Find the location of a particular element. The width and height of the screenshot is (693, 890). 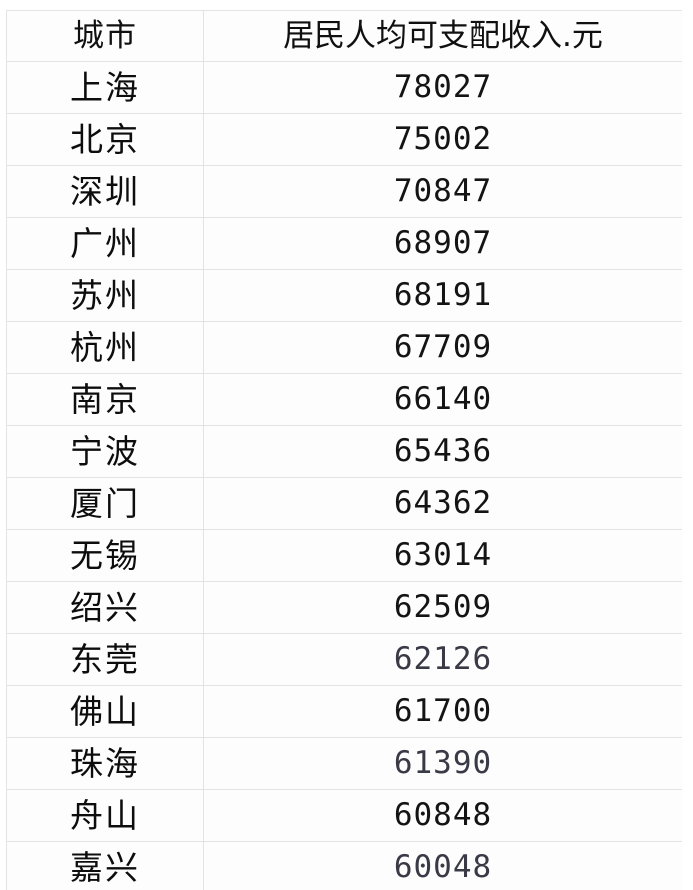

cell-city: 苏州 is located at coordinates (105, 295).